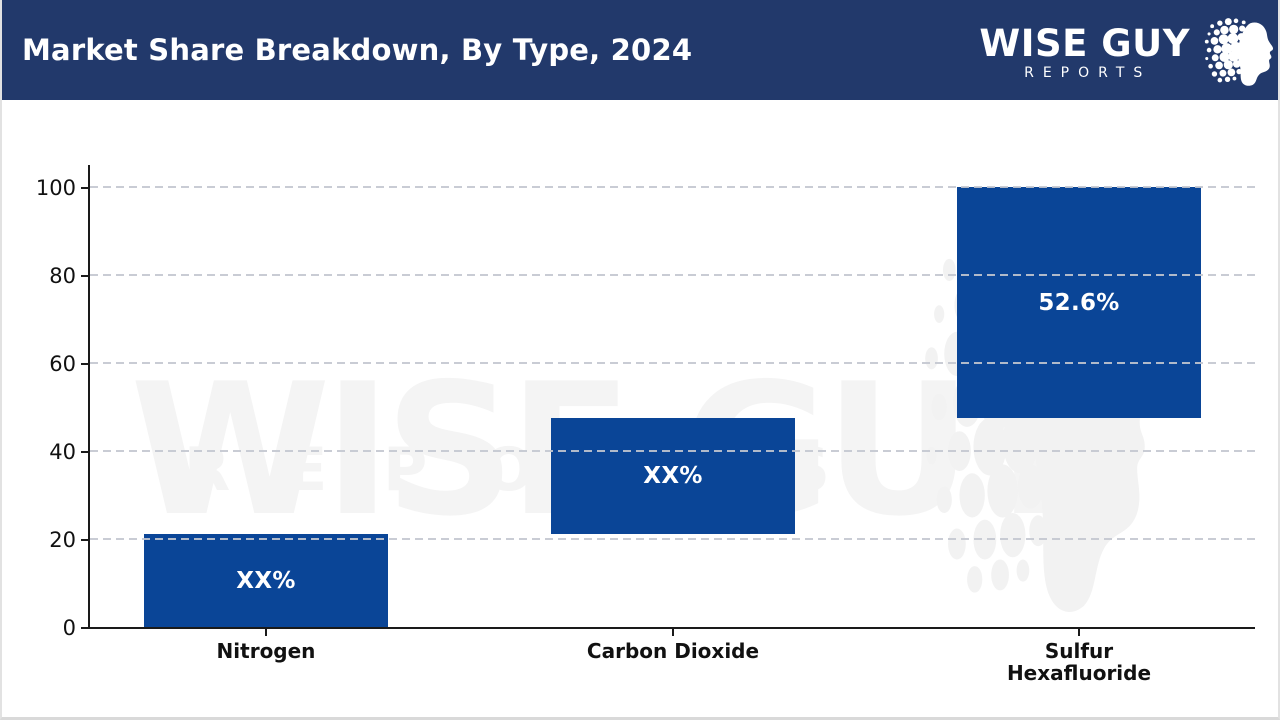 The height and width of the screenshot is (720, 1280). I want to click on y-tick-label-40: 40, so click(62, 452).